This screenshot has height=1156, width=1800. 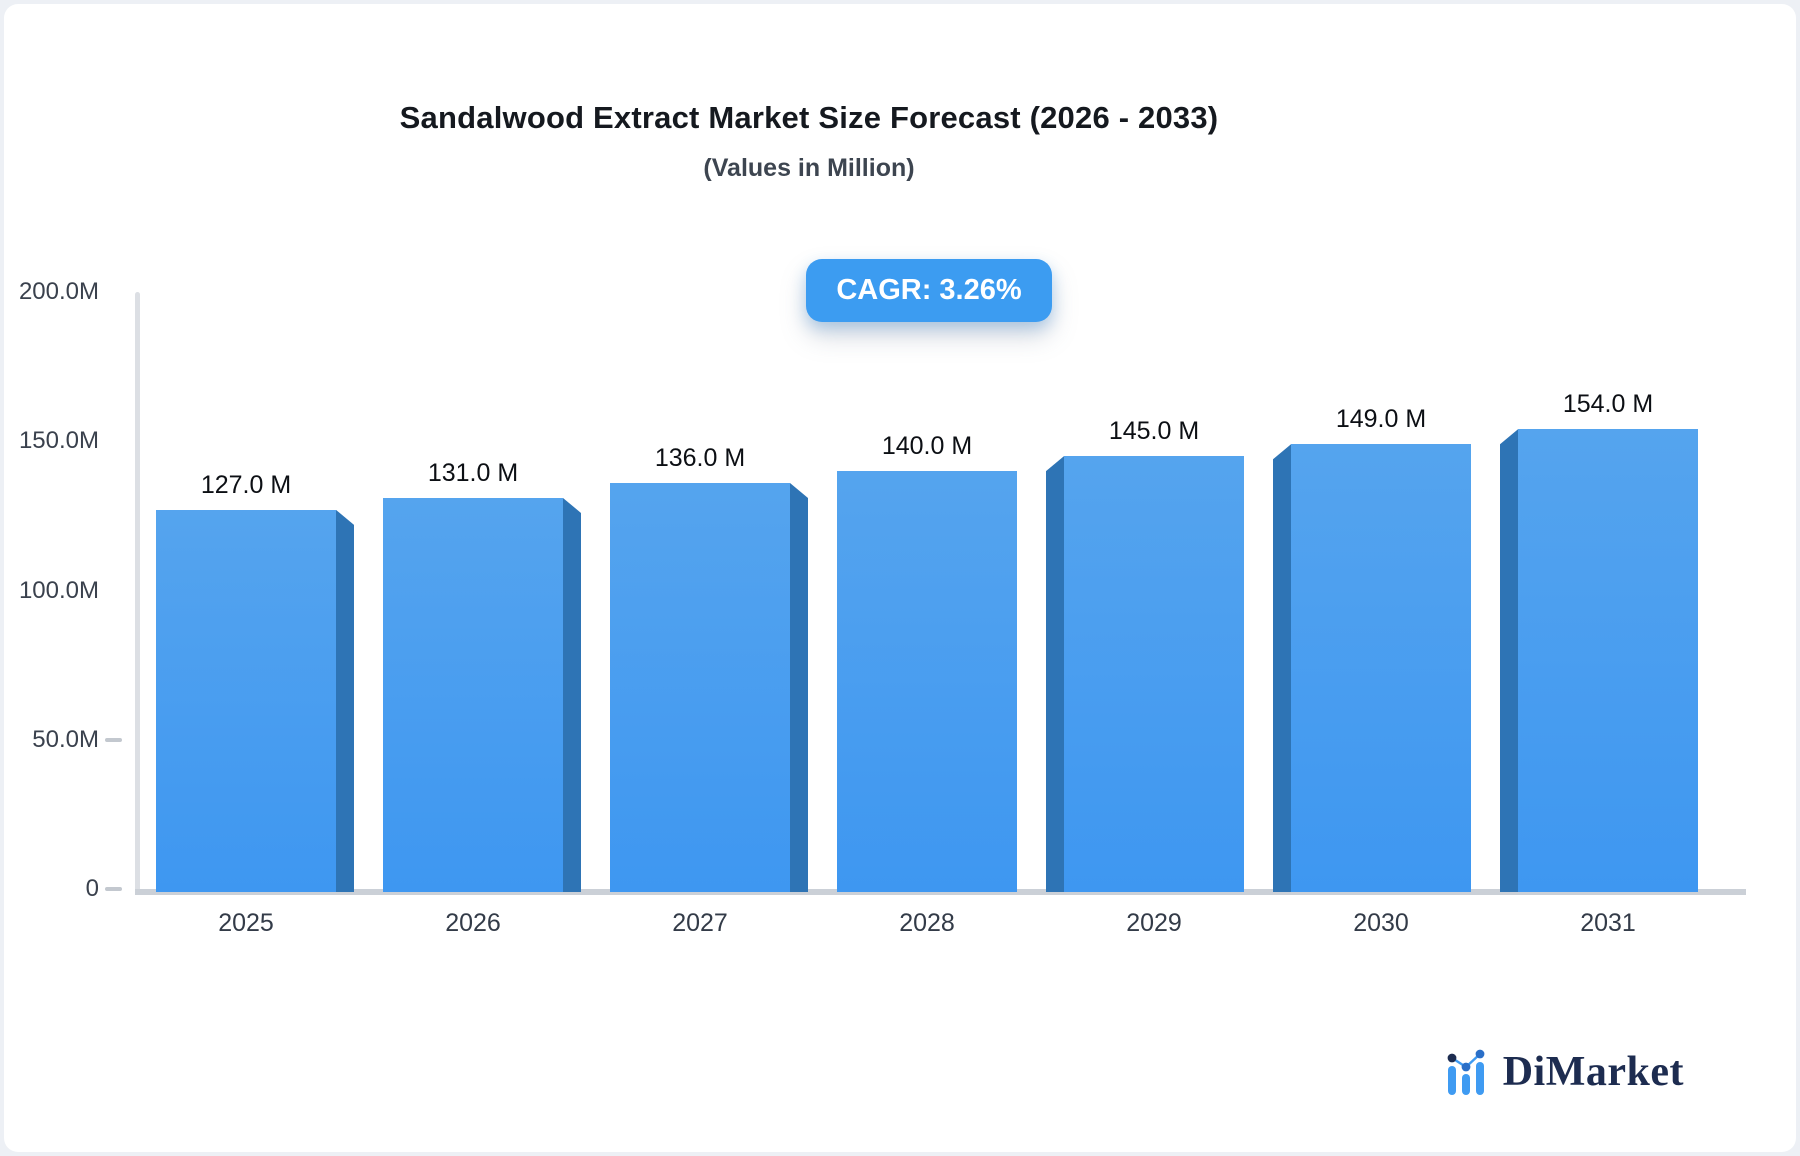 What do you see at coordinates (809, 168) in the screenshot?
I see `chart-subtitle: (Values in Million)` at bounding box center [809, 168].